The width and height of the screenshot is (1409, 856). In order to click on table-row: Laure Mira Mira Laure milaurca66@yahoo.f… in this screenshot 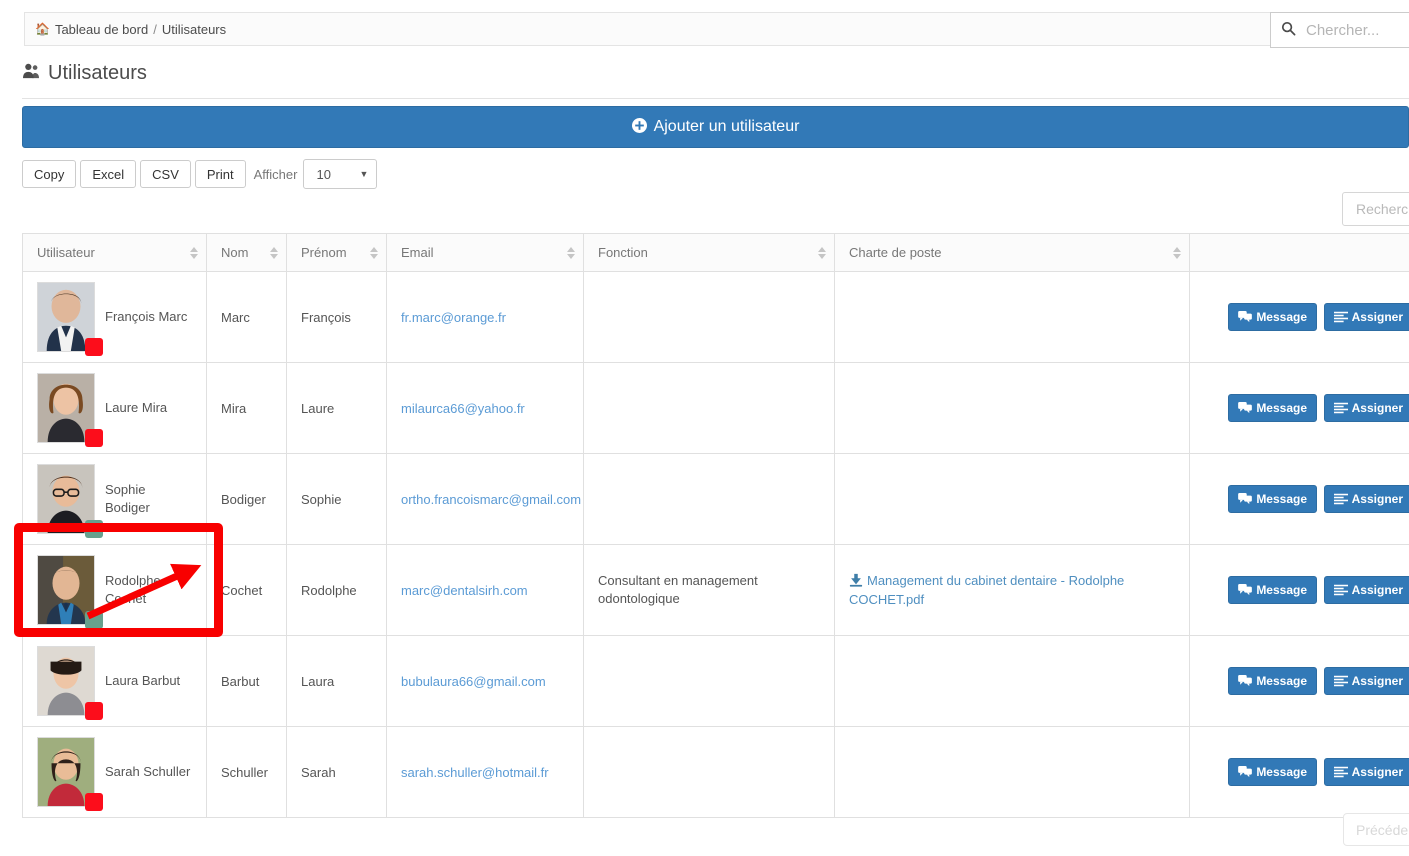, I will do `click(715, 408)`.